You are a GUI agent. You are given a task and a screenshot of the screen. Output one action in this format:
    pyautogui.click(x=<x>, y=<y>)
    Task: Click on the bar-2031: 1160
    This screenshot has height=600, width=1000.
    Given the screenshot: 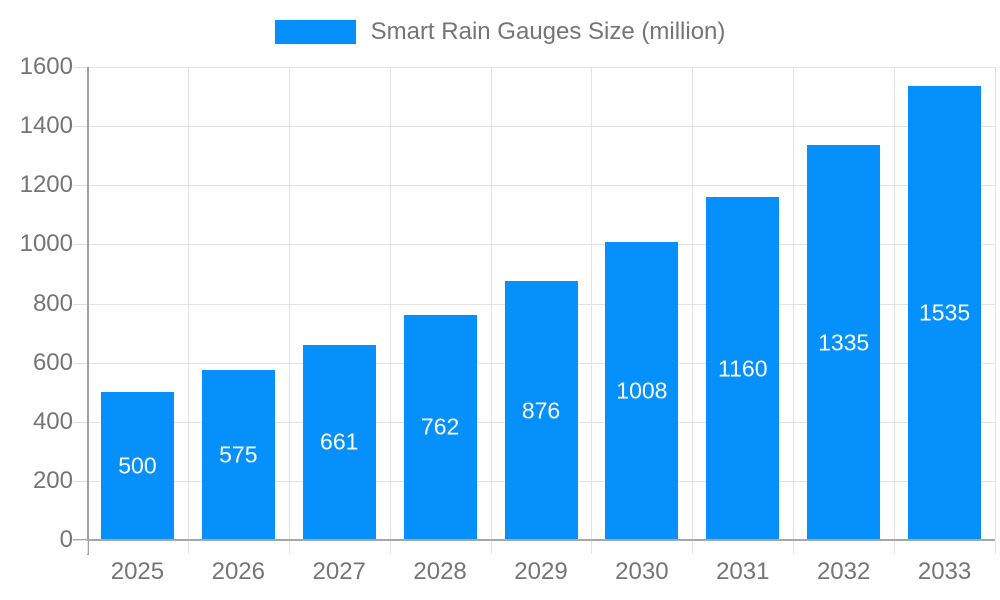 What is the action you would take?
    pyautogui.click(x=743, y=368)
    